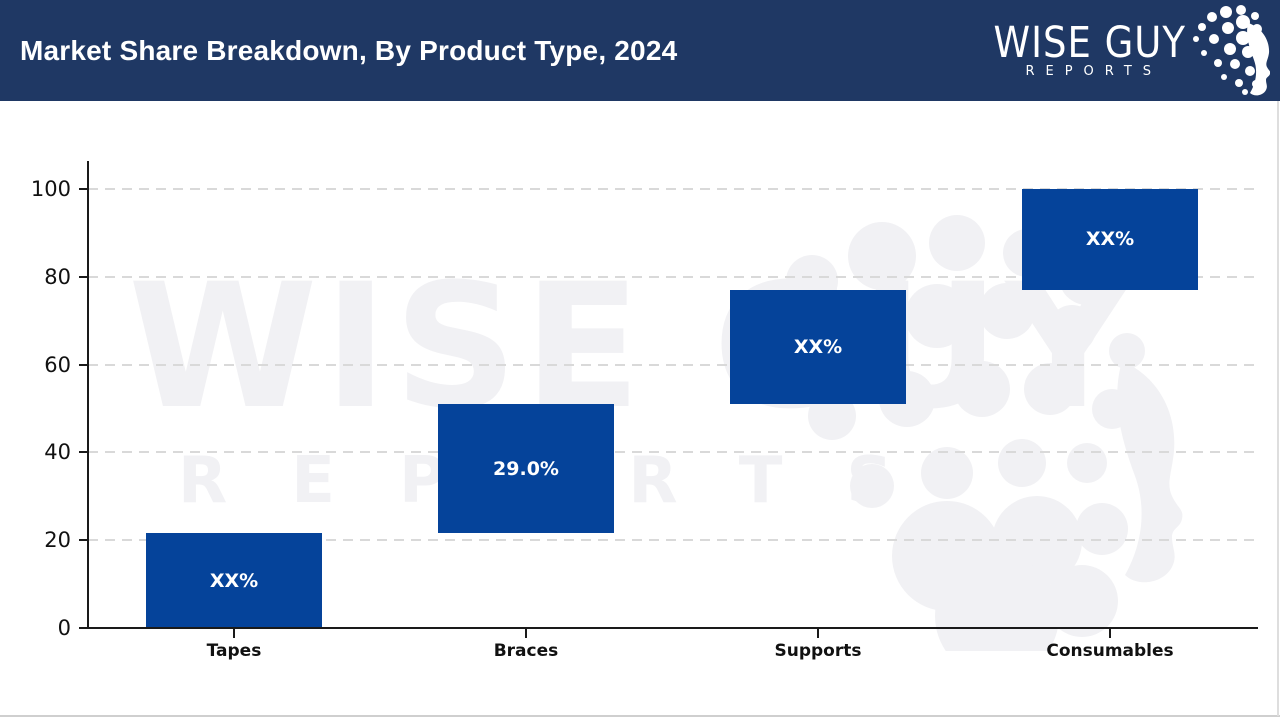 This screenshot has width=1280, height=720. What do you see at coordinates (88, 394) in the screenshot?
I see `y-axis-spine` at bounding box center [88, 394].